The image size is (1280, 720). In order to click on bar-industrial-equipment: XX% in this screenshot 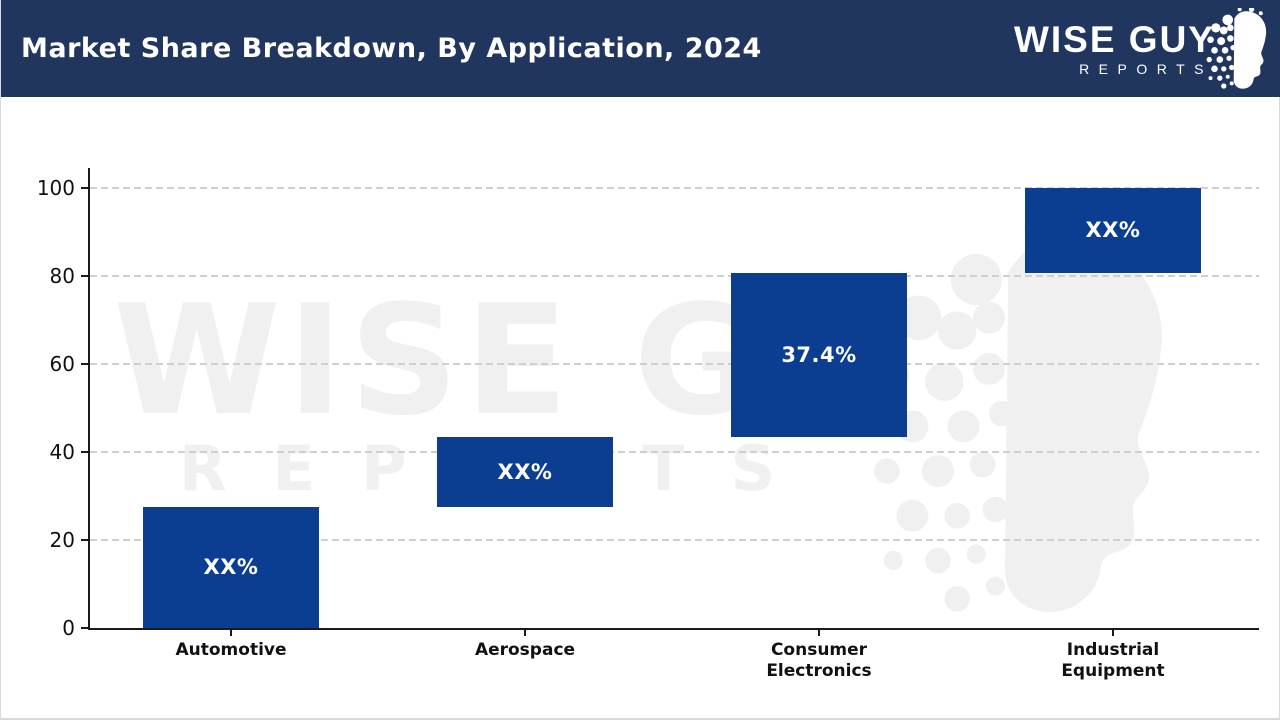, I will do `click(1113, 230)`.